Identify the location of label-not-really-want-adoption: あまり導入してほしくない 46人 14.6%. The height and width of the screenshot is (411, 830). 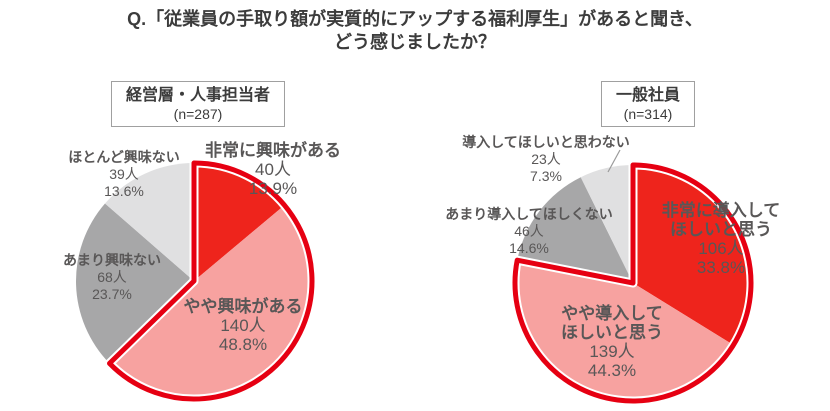
(529, 231).